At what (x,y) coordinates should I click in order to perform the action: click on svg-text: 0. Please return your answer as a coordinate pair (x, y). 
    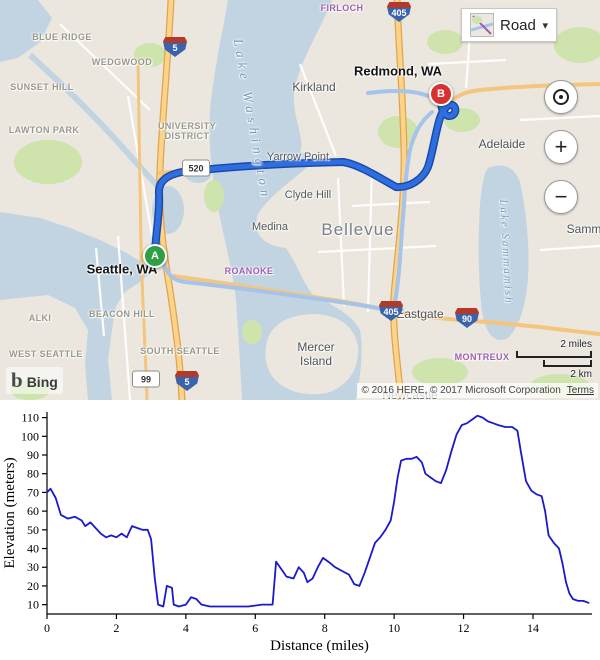
    Looking at the image, I should click on (47, 628).